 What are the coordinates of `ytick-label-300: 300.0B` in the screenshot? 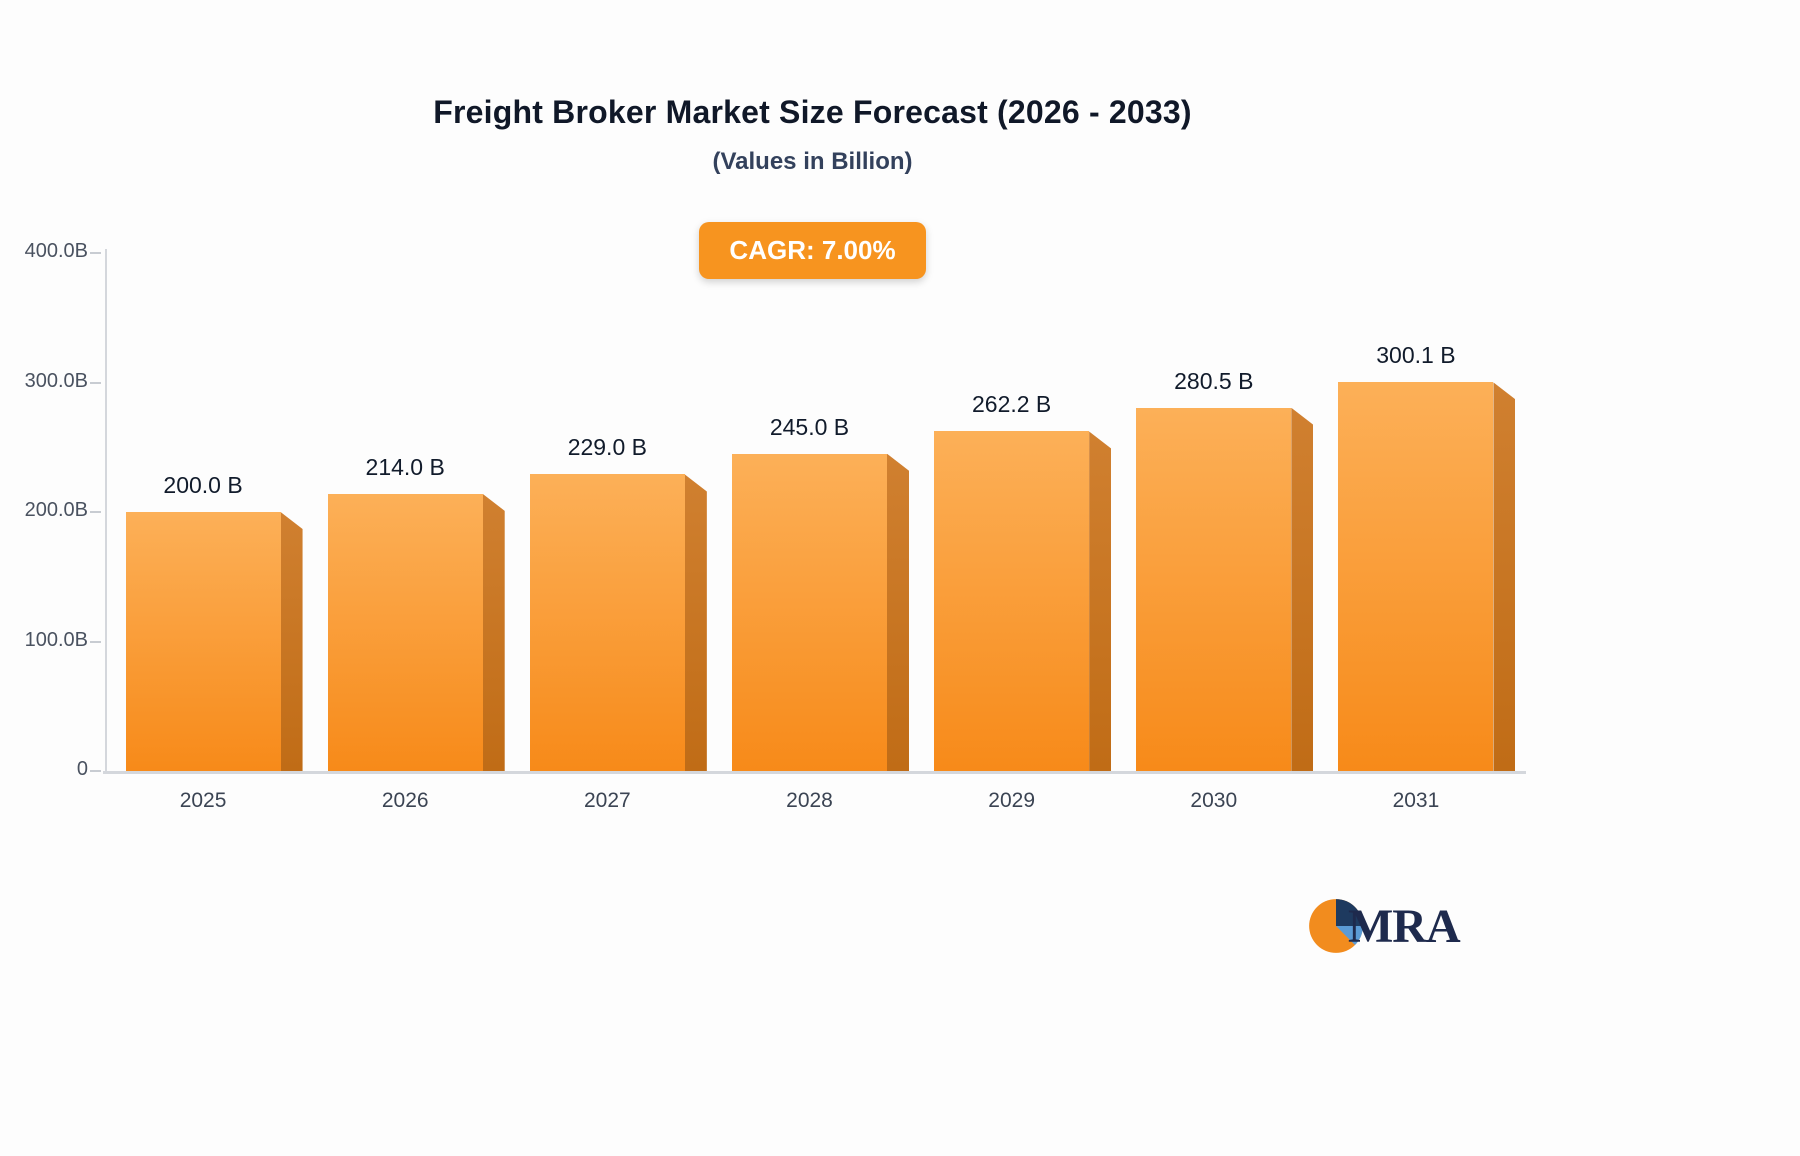 It's located at (56, 380).